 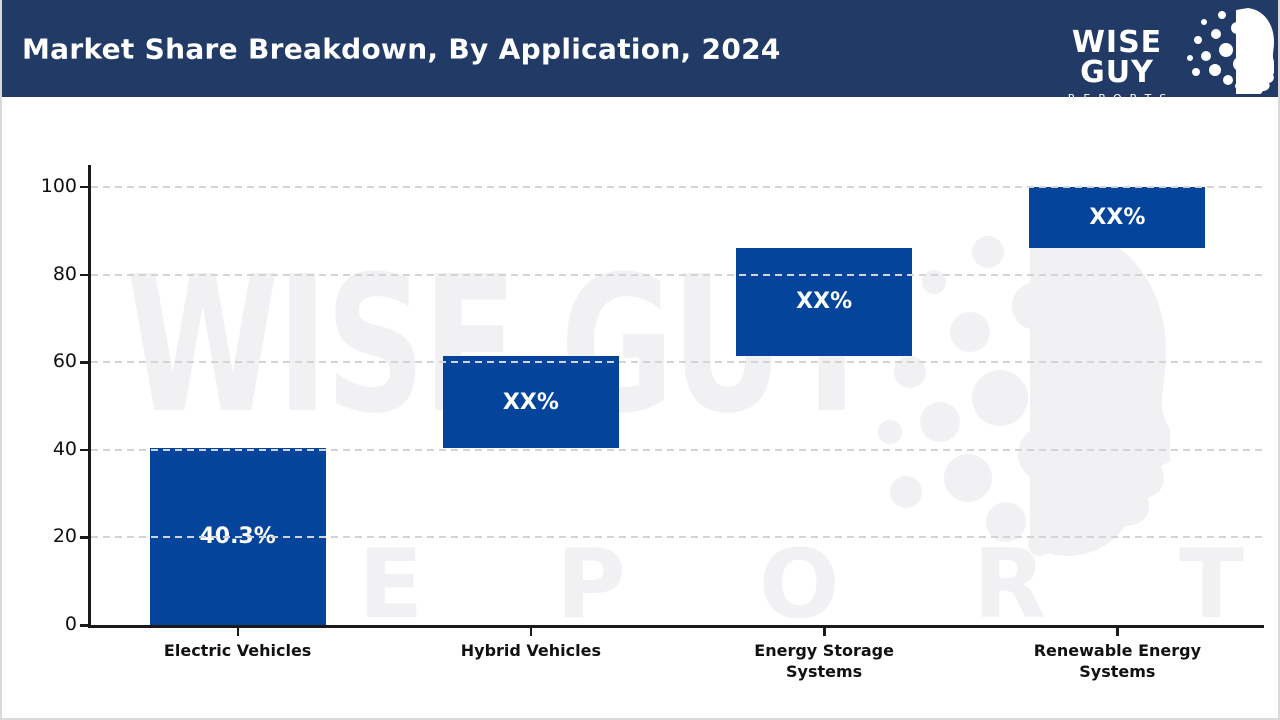 I want to click on logo-face-icon, so click(x=1230, y=51).